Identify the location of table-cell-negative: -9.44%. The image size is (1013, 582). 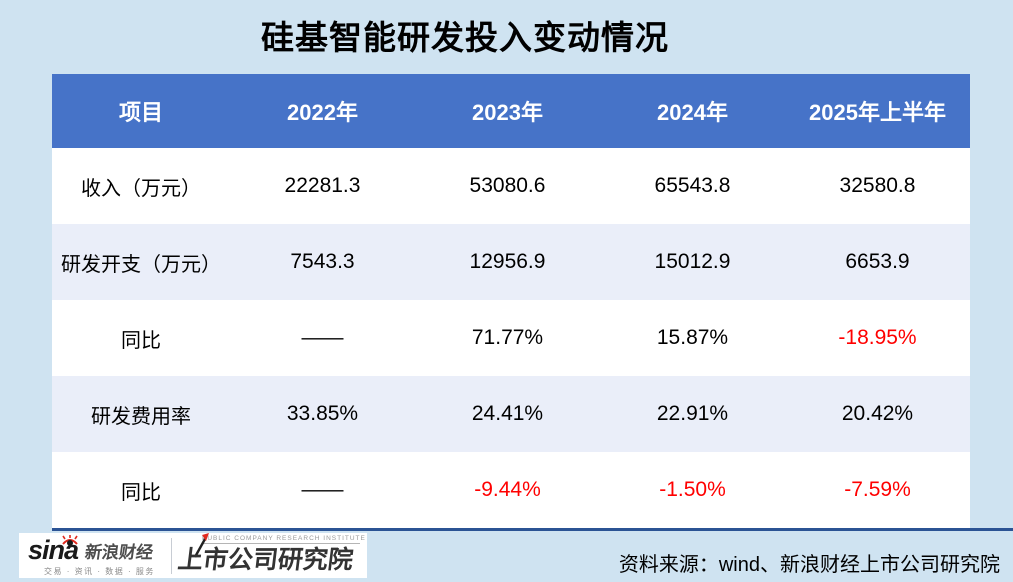
(507, 489).